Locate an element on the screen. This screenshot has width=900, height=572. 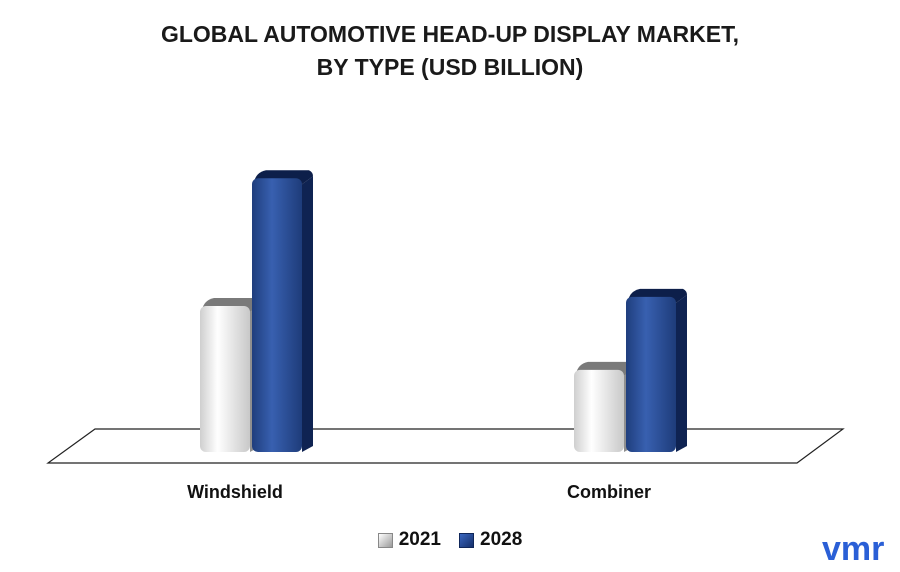
legend-item-2021: 2021 is located at coordinates (409, 540).